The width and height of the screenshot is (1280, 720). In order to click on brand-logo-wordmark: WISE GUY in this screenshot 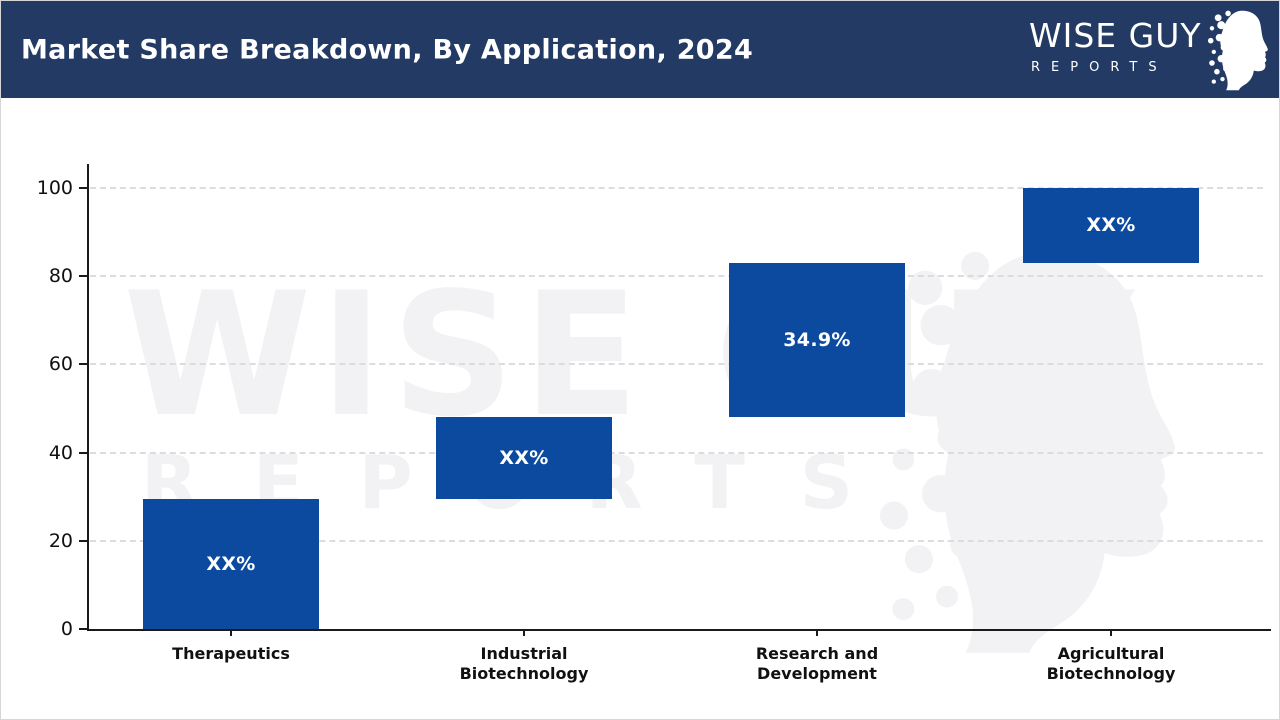, I will do `click(1115, 35)`.